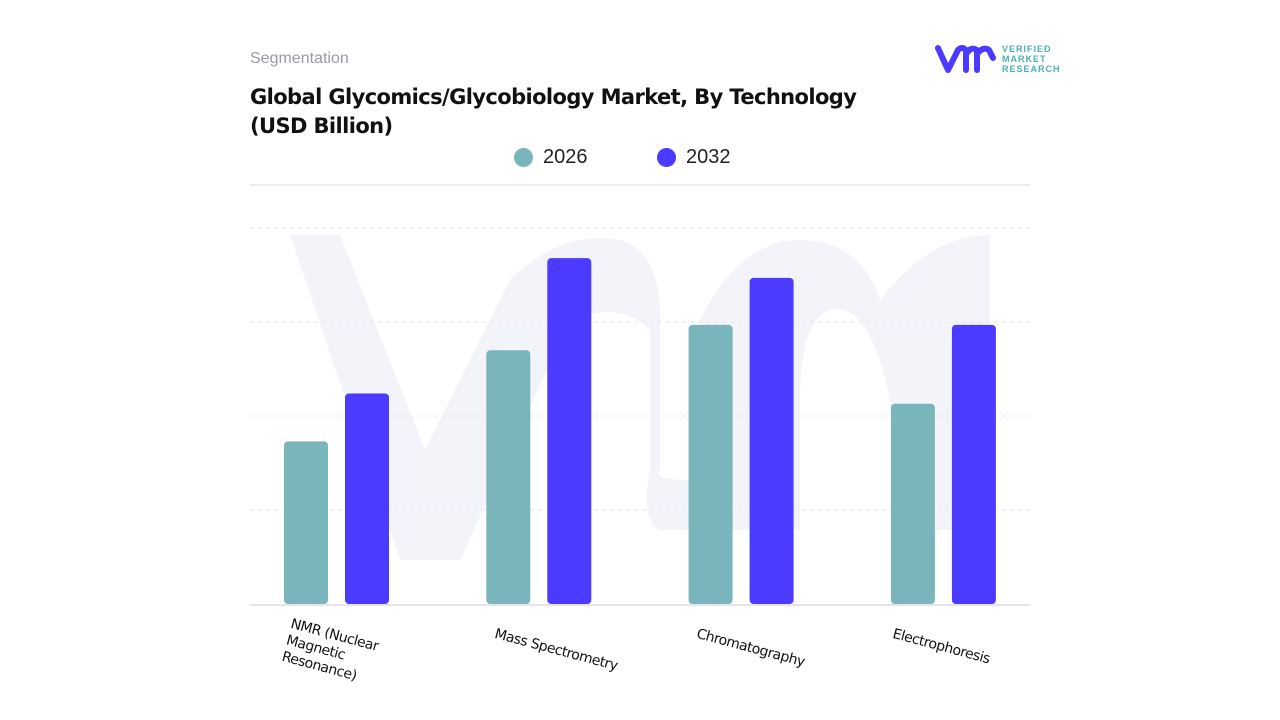 The width and height of the screenshot is (1280, 720). I want to click on legend-item-2032: 2032, so click(694, 157).